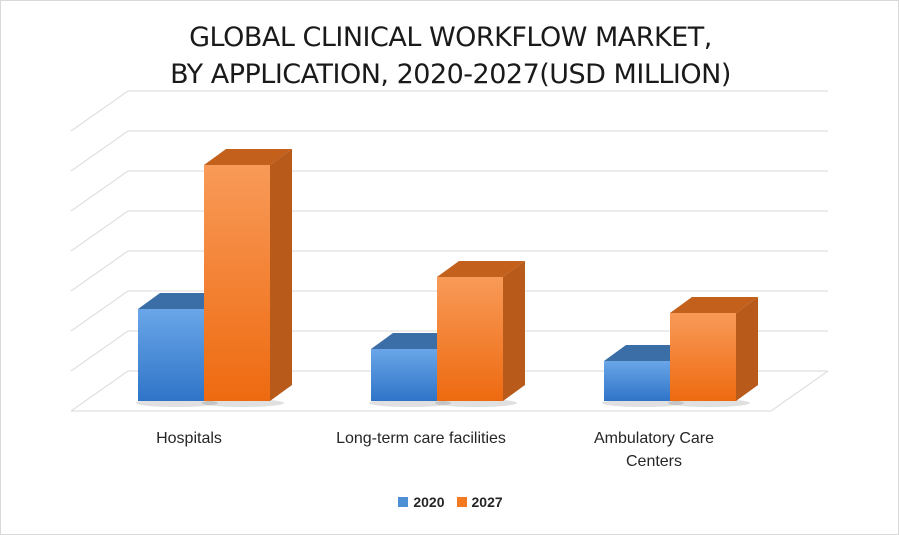 This screenshot has width=899, height=535. I want to click on floor-right-edge, so click(799, 391).